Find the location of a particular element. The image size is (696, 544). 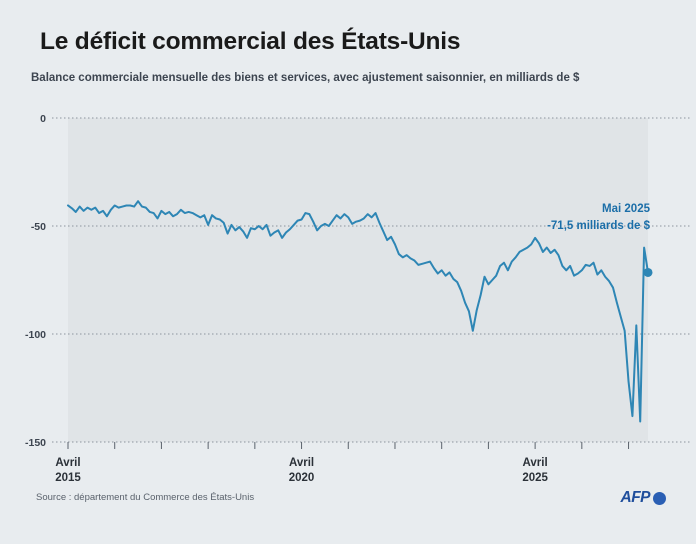

afp-logo: AFP is located at coordinates (643, 498).